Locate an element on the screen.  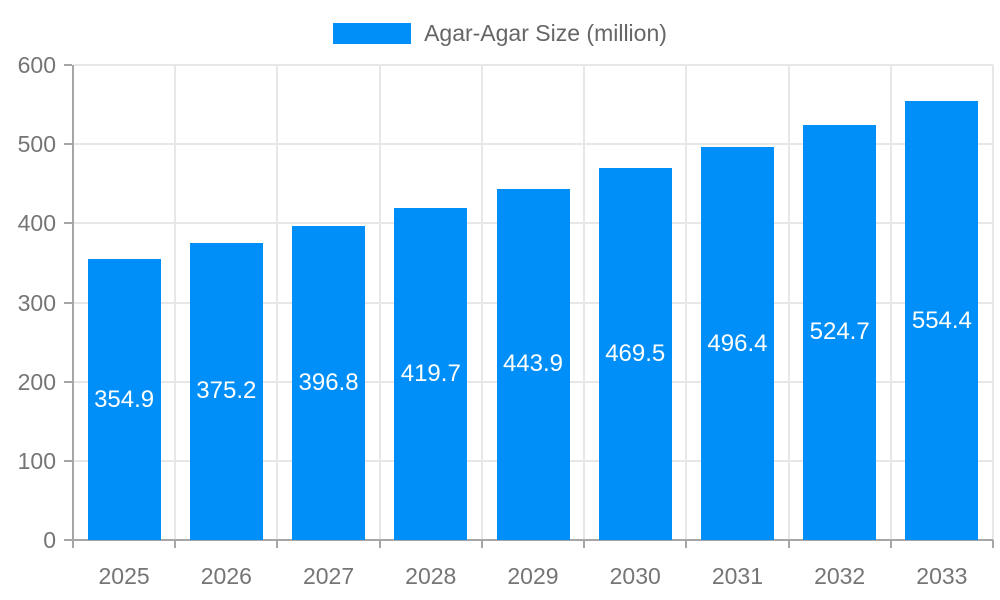
bar-value-label: 419.7 is located at coordinates (430, 373).